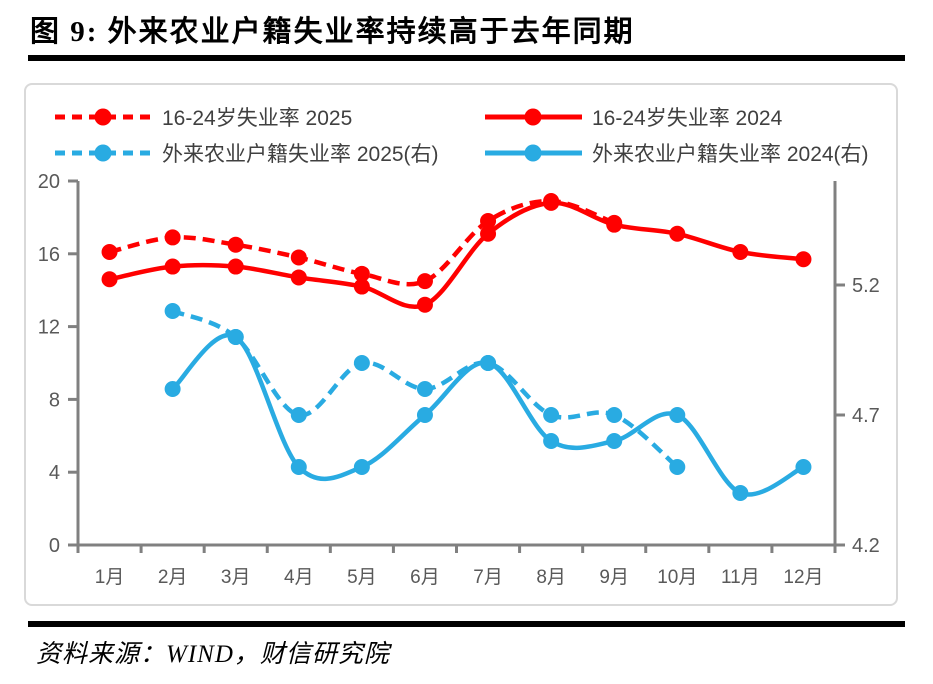 This screenshot has width=933, height=684. I want to click on x-axis-label: 3月, so click(236, 577).